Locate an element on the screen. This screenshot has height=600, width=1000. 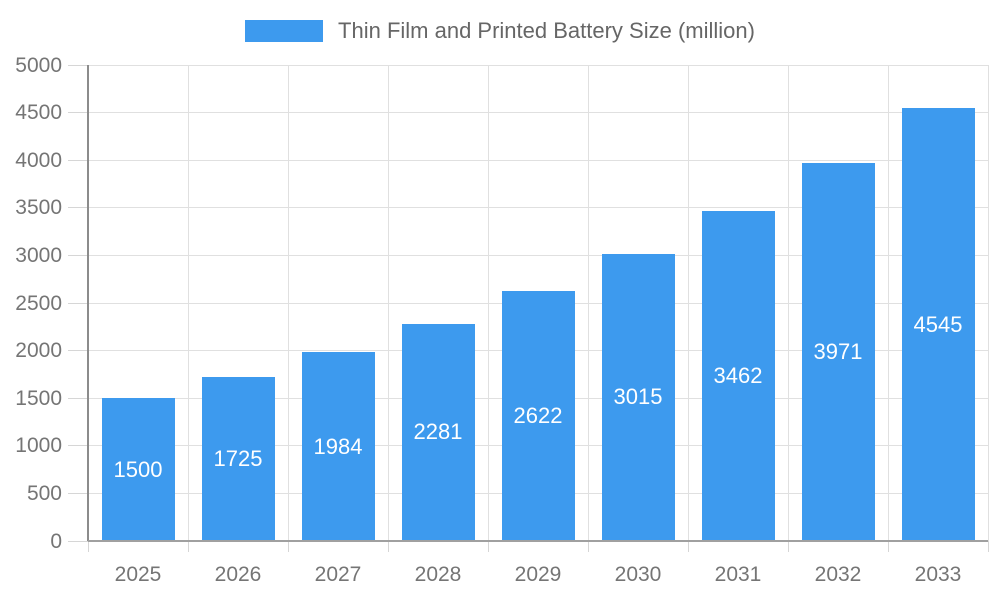
x-tick-label-2029: 2029 is located at coordinates (538, 574).